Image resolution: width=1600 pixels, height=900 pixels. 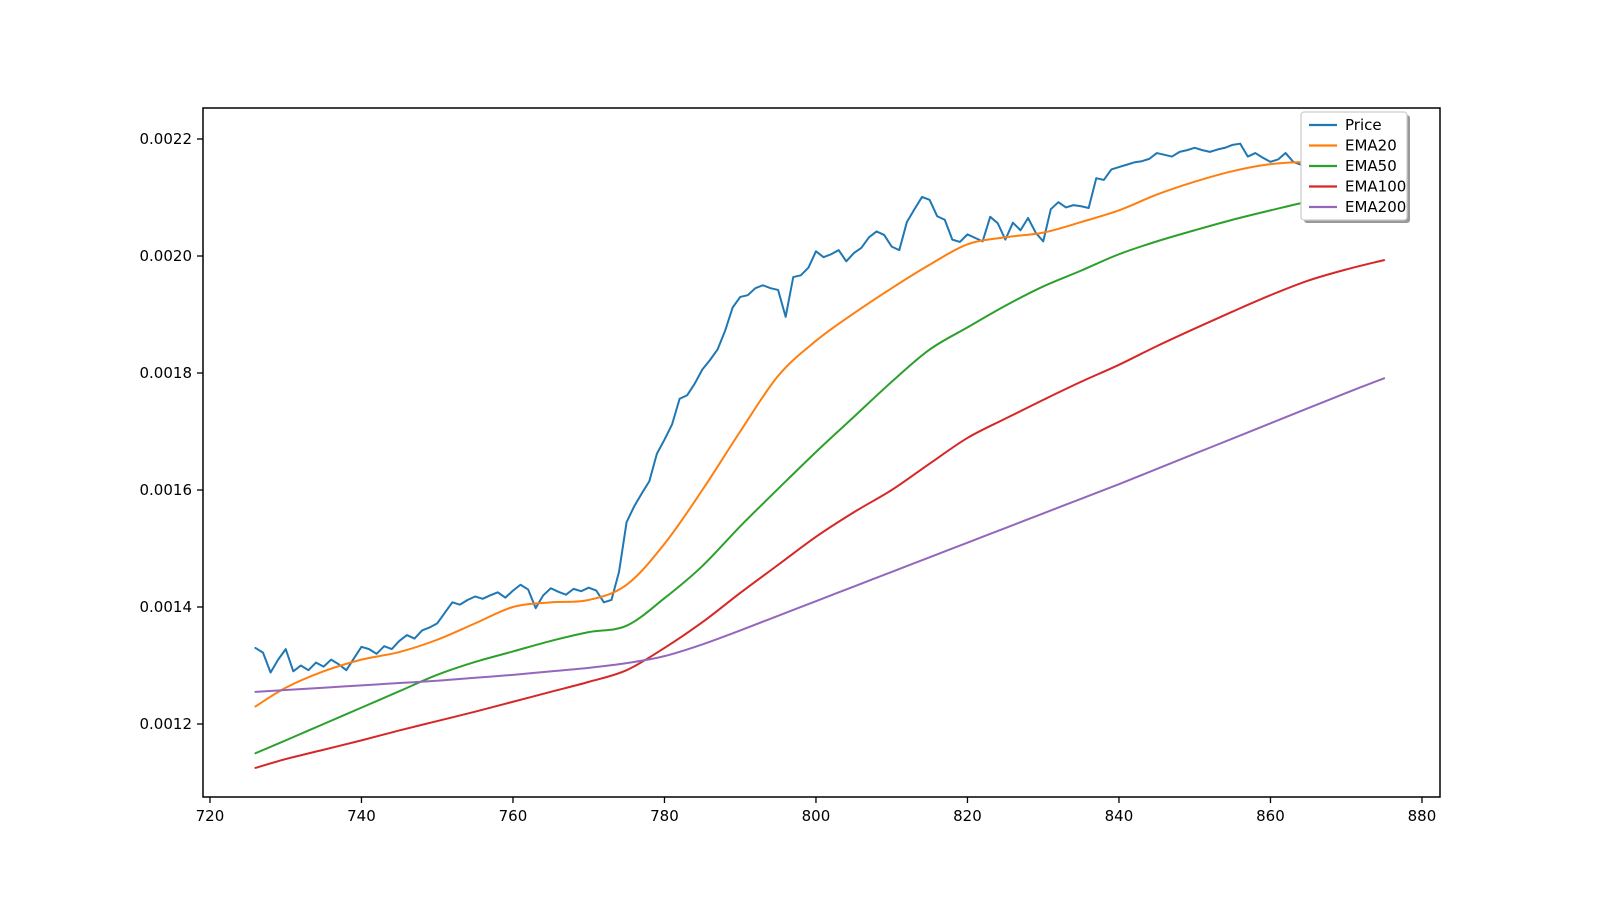 I want to click on legend-box, so click(x=1354, y=166).